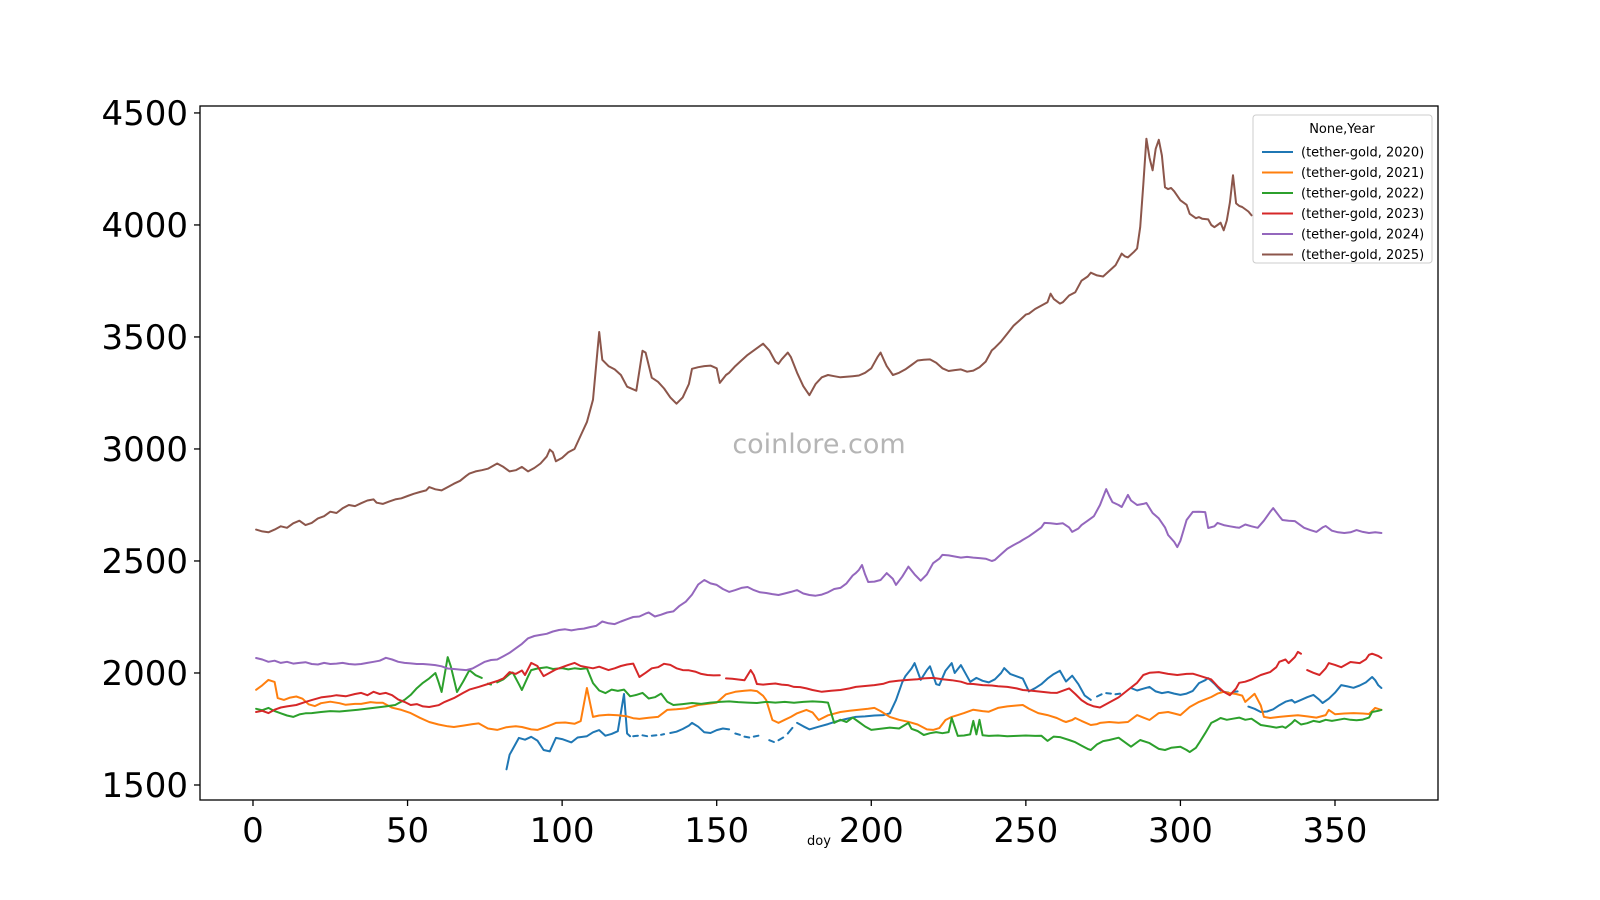 This screenshot has height=900, width=1600. What do you see at coordinates (144, 674) in the screenshot?
I see `y-tick-label: 2000` at bounding box center [144, 674].